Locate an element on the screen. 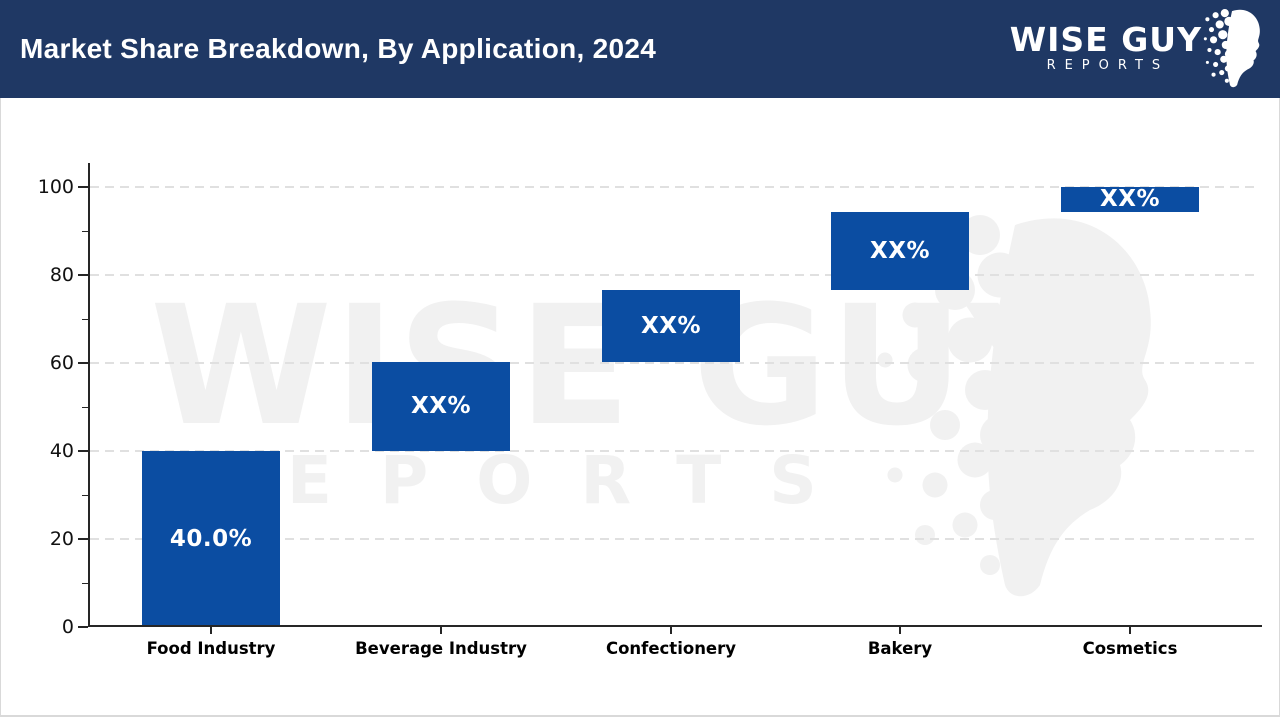 This screenshot has height=720, width=1280. x-tick-bakery is located at coordinates (900, 630).